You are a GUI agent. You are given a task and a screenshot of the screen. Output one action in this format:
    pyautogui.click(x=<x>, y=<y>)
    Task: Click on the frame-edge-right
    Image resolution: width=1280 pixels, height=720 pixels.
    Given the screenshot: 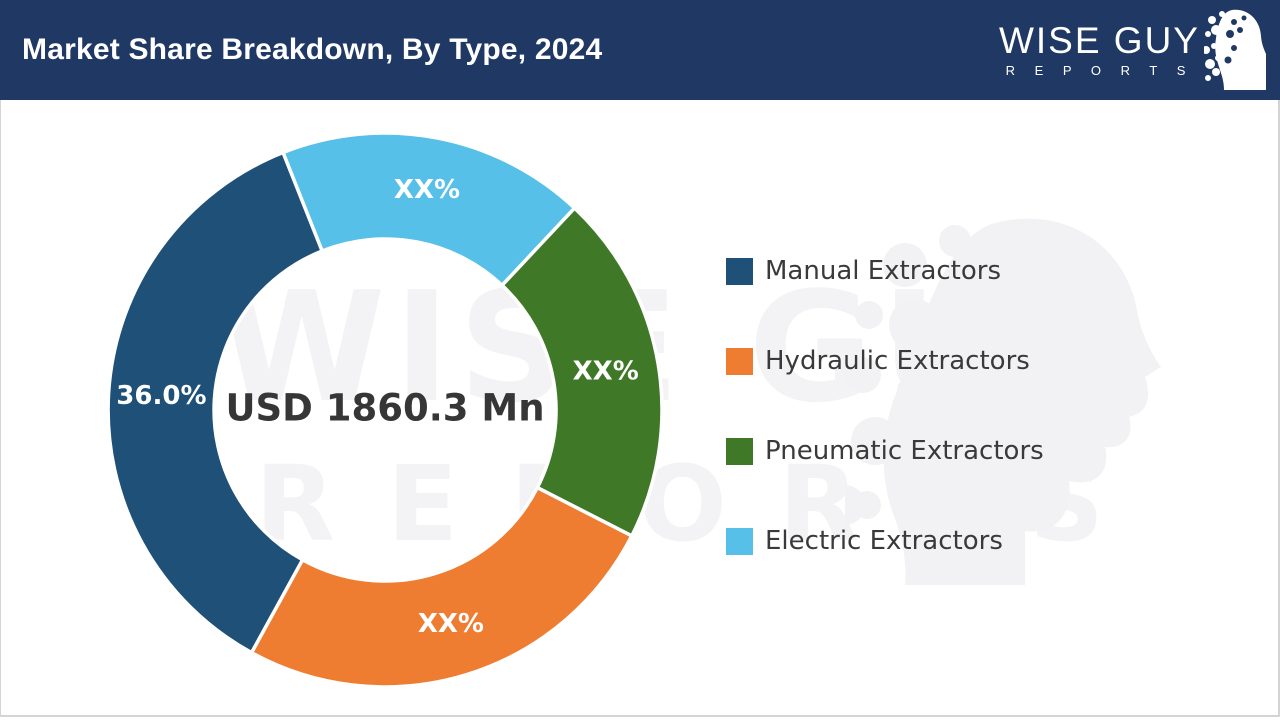 What is the action you would take?
    pyautogui.click(x=1279, y=408)
    